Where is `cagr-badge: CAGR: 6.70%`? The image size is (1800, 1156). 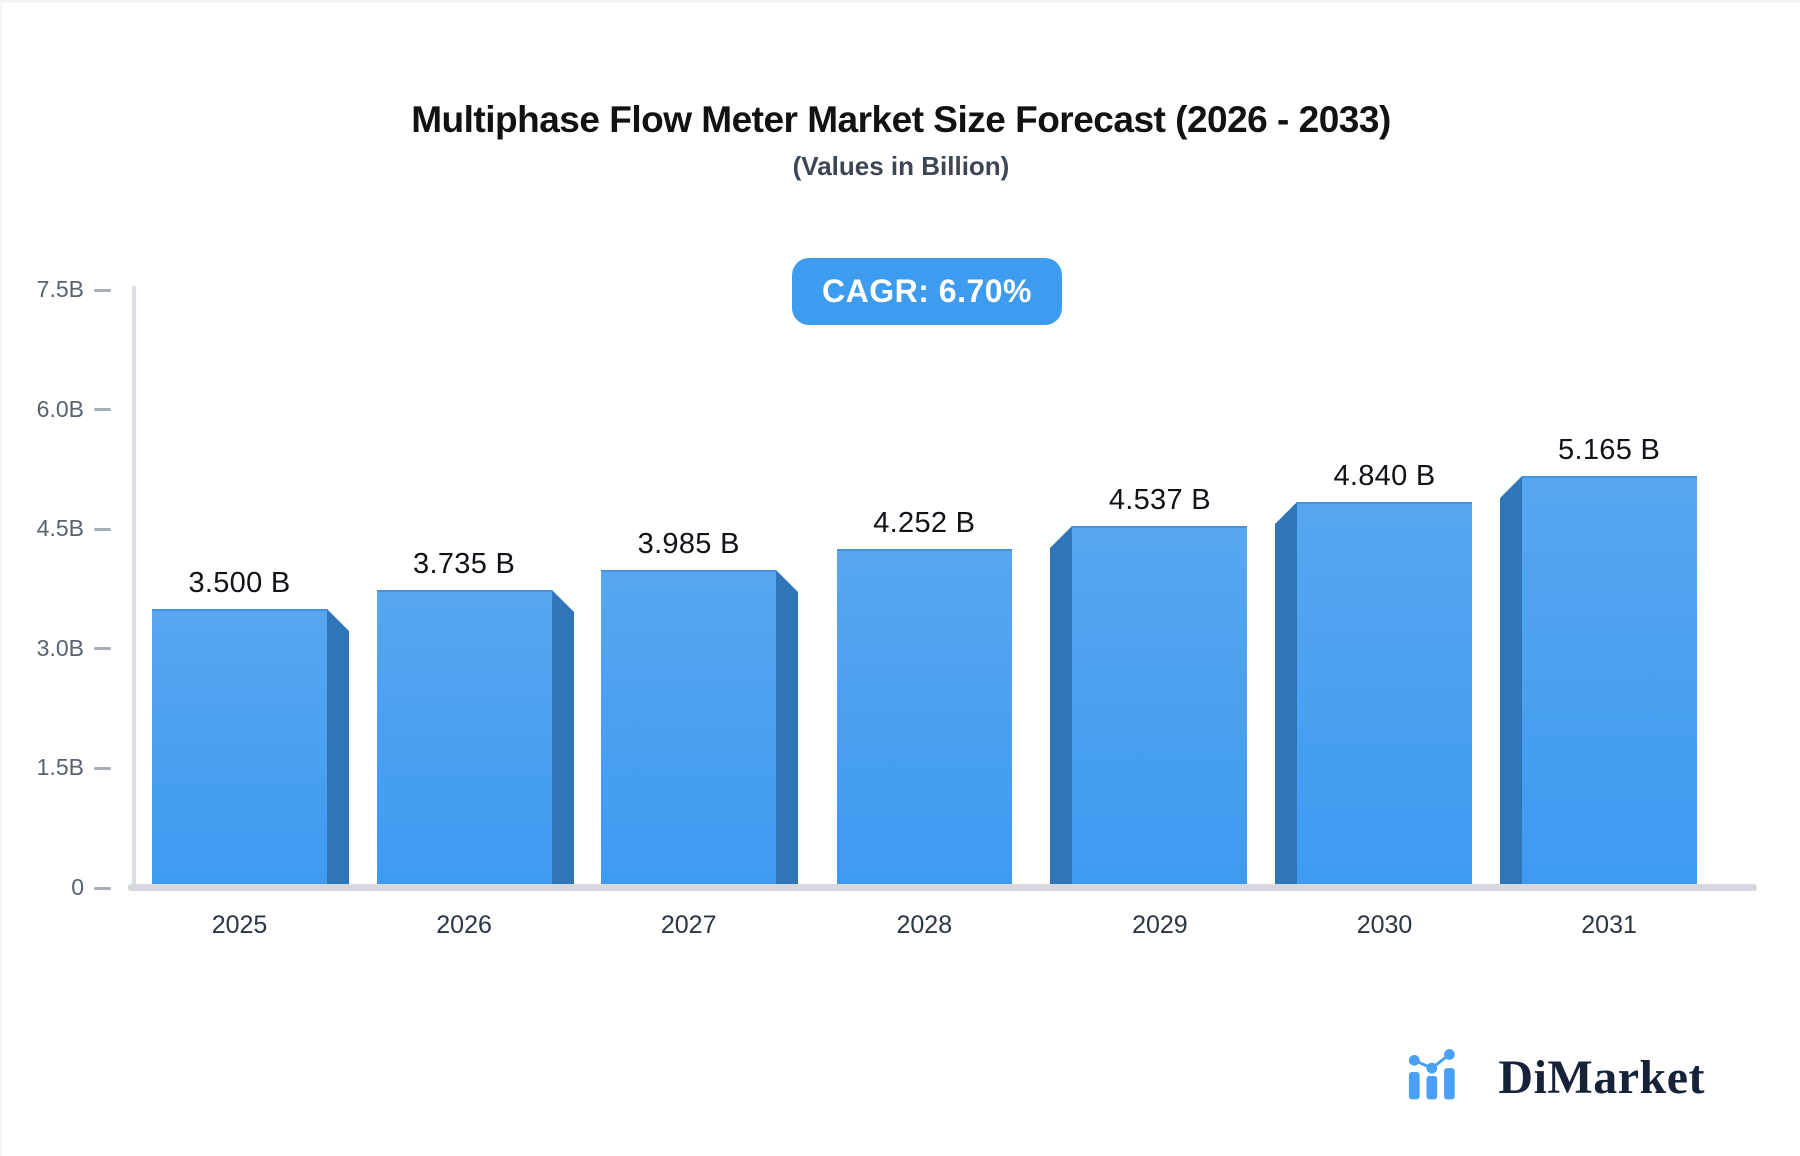 cagr-badge: CAGR: 6.70% is located at coordinates (927, 291).